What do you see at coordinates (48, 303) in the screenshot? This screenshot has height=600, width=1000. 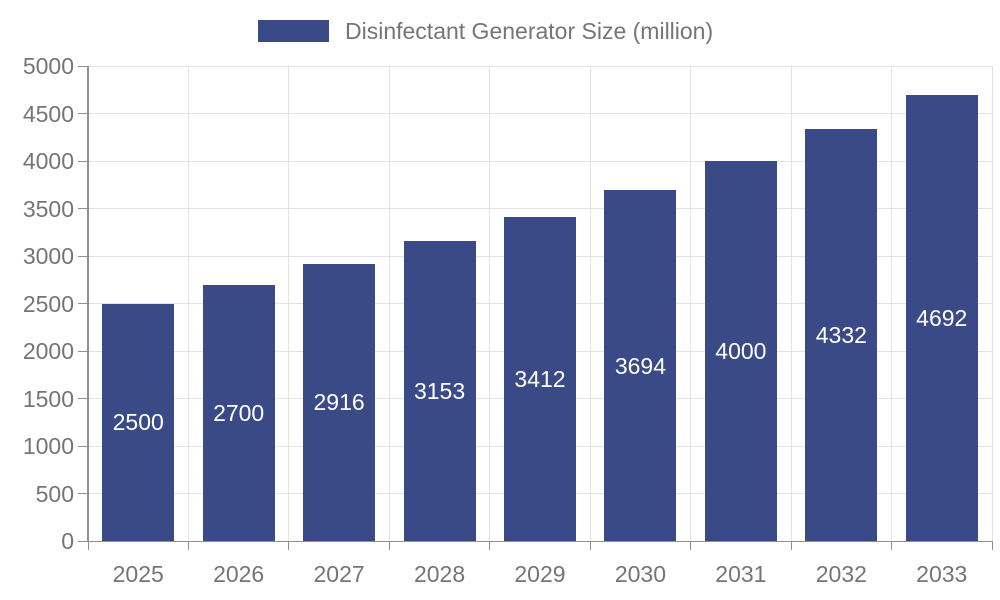 I see `y-axis-label: 2500` at bounding box center [48, 303].